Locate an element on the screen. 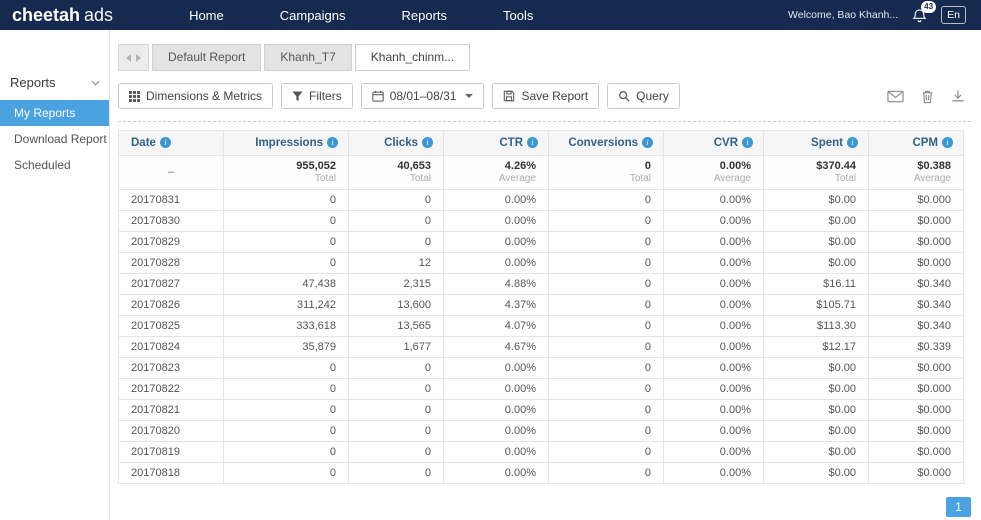 This screenshot has height=520, width=981. tab-khanh-t7: Khanh_T7 is located at coordinates (308, 57).